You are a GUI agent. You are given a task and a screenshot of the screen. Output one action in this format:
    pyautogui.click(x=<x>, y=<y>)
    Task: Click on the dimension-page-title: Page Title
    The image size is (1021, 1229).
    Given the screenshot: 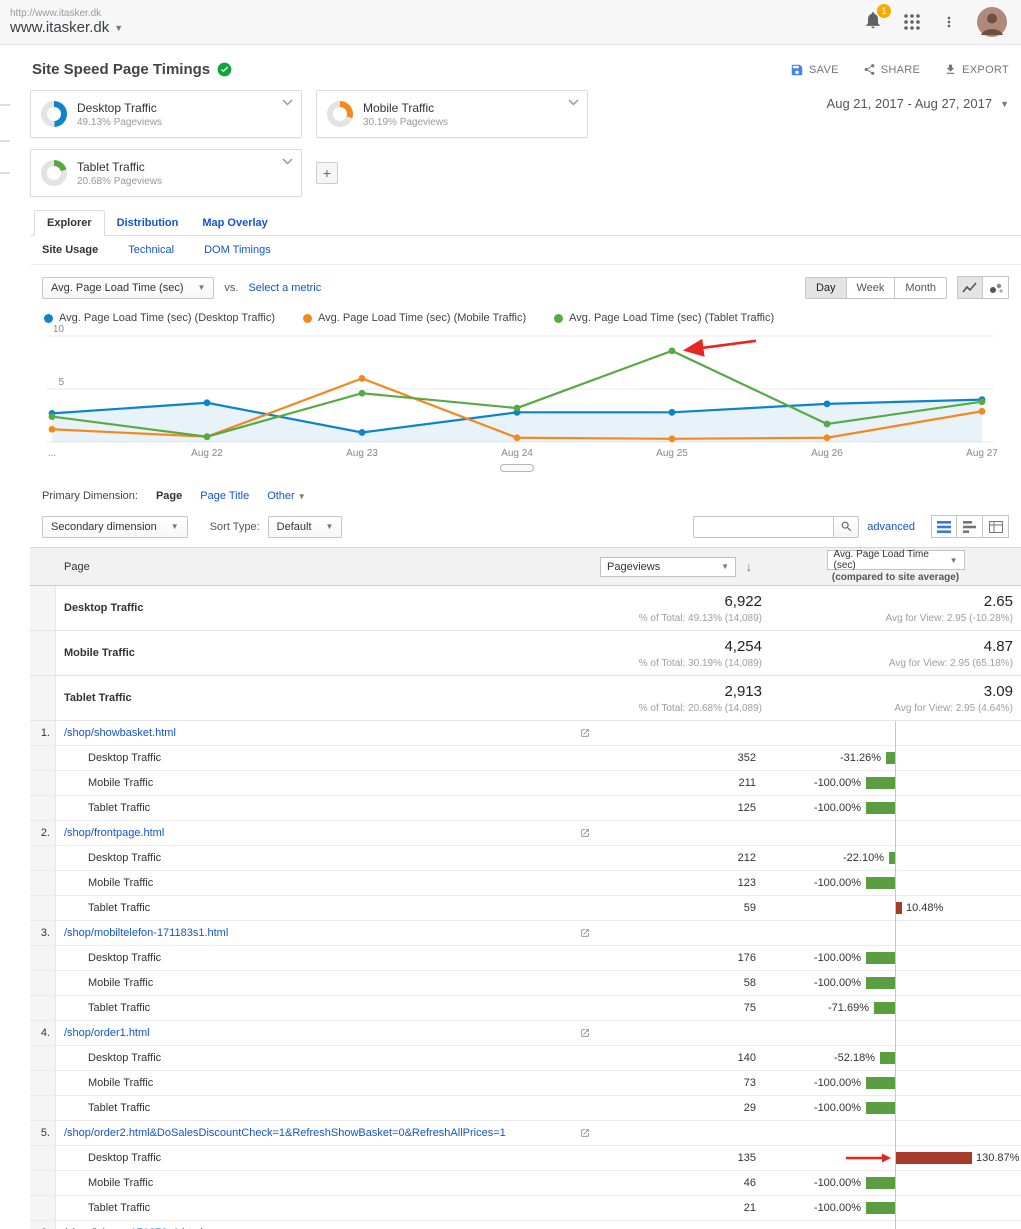 What is the action you would take?
    pyautogui.click(x=225, y=496)
    